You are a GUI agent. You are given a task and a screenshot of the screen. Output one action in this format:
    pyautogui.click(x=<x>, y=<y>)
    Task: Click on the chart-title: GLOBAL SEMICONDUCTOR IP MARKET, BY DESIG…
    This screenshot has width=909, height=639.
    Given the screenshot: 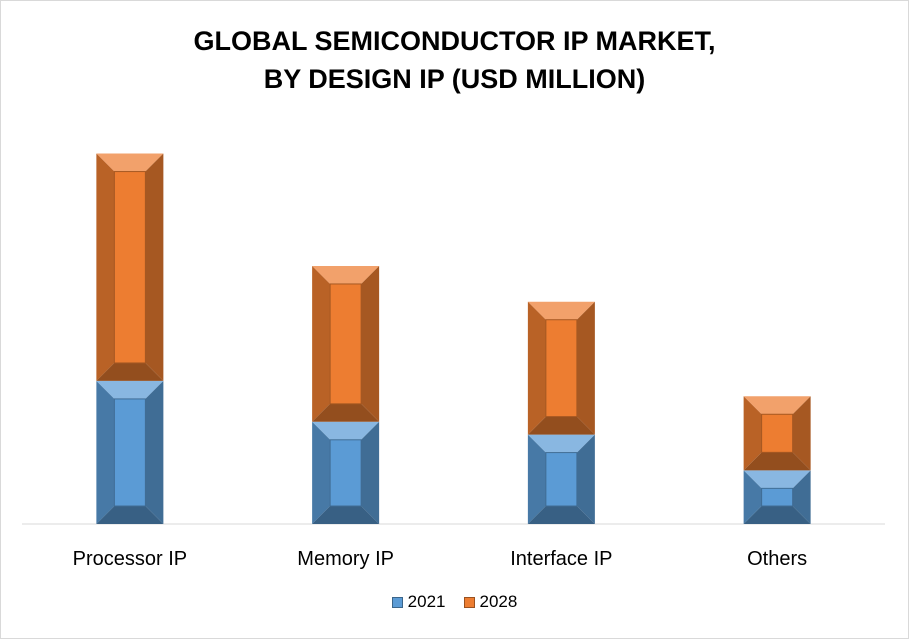 What is the action you would take?
    pyautogui.click(x=454, y=60)
    